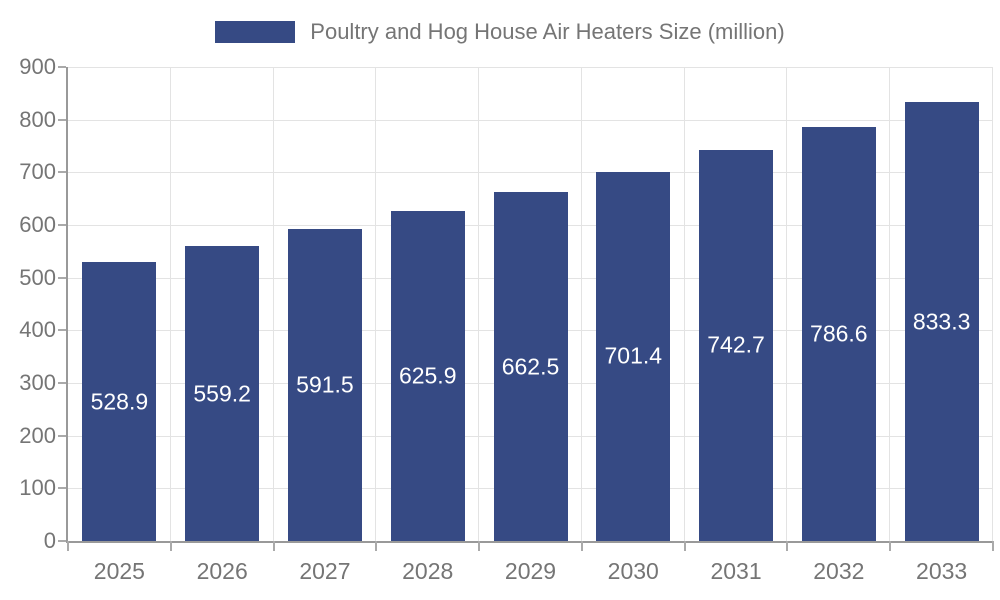 The width and height of the screenshot is (1000, 600). Describe the element at coordinates (529, 542) in the screenshot. I see `x-axis-line` at that location.